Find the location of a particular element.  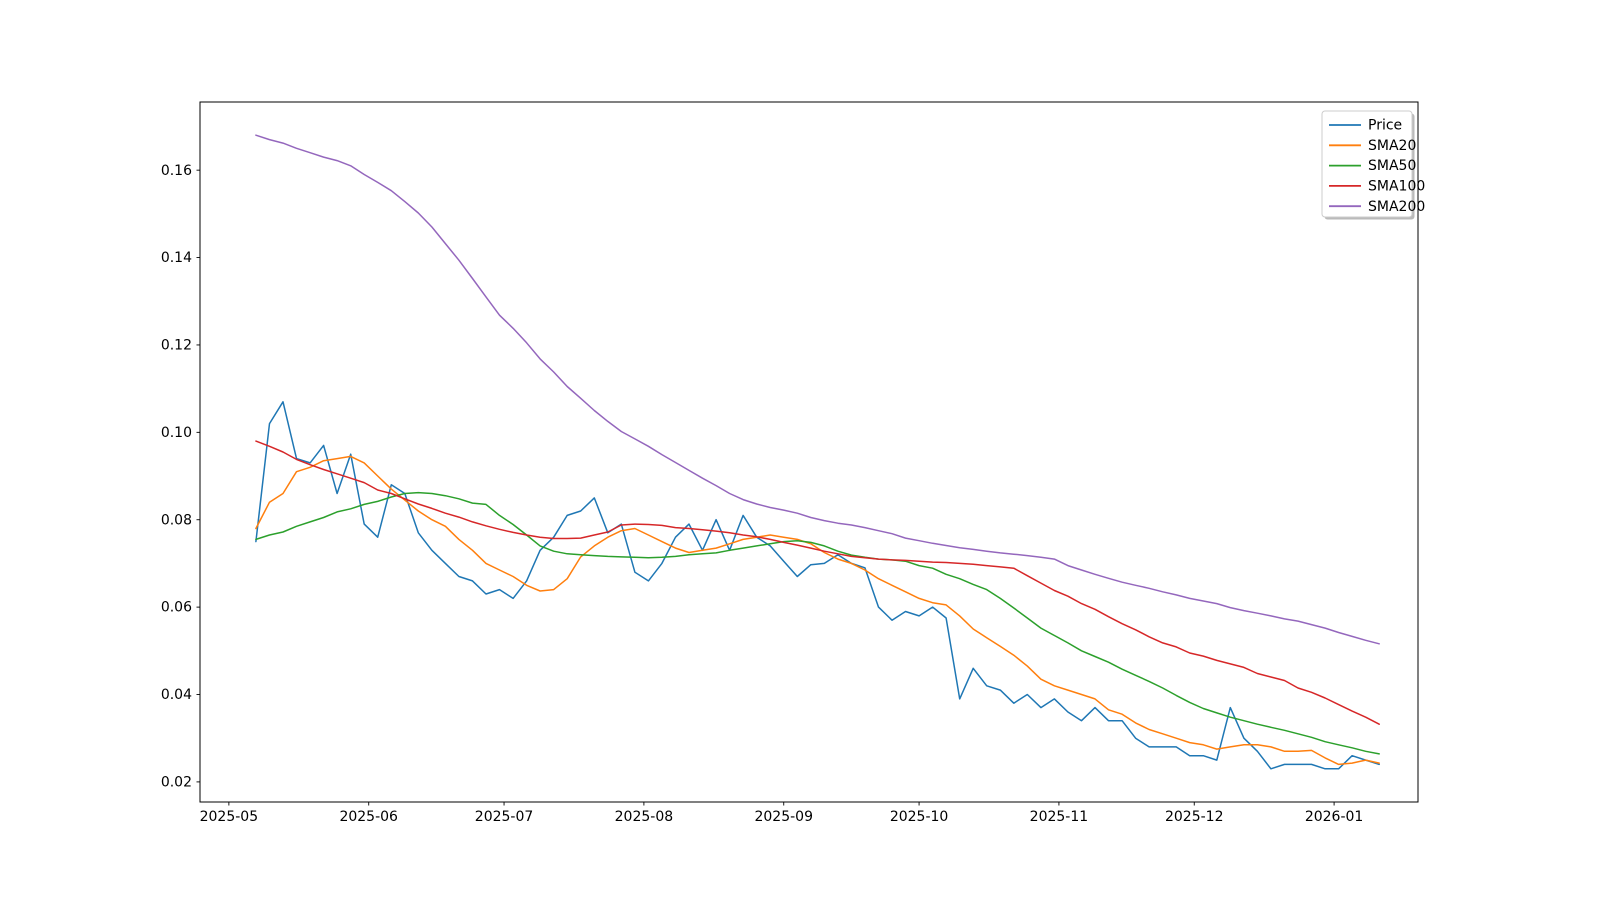

legend-label: SMA20 is located at coordinates (1392, 146).